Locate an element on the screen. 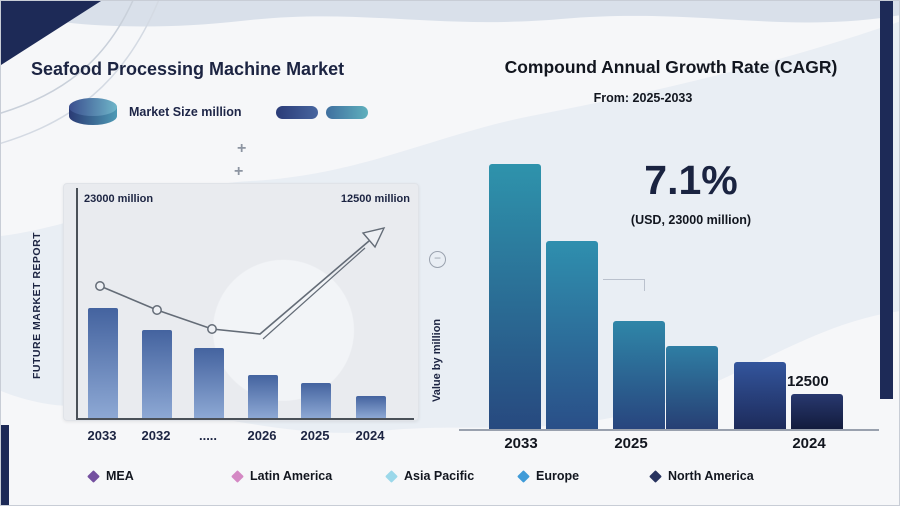 The width and height of the screenshot is (900, 506). left-x-labels: 2033 2032..... 2026 2025 2024 is located at coordinates (241, 438).